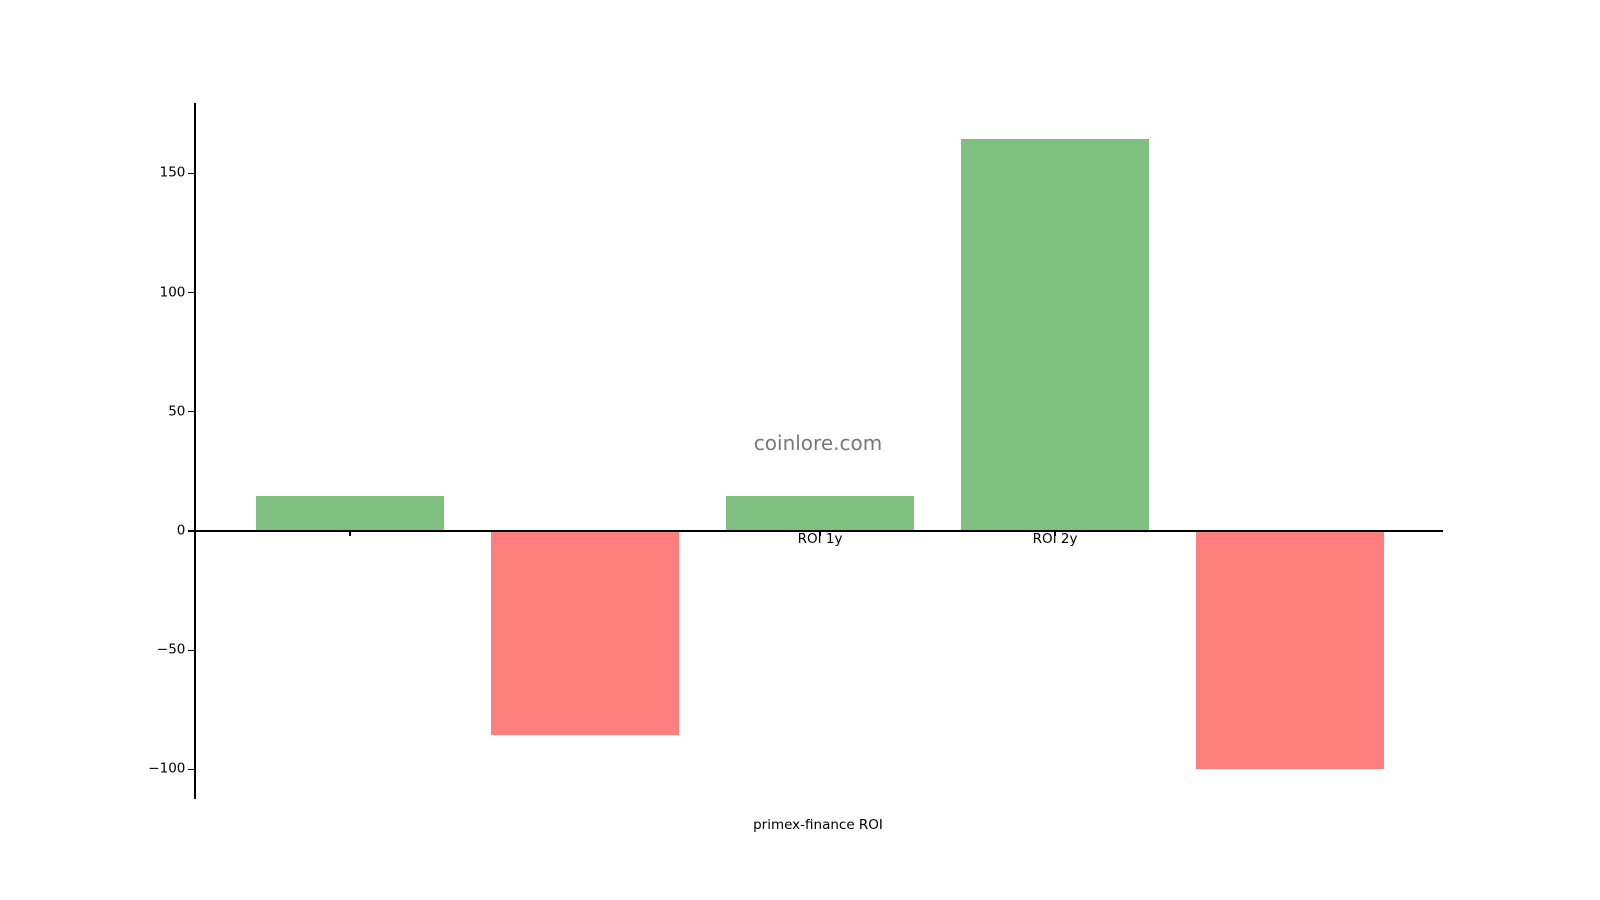 Image resolution: width=1600 pixels, height=900 pixels. Describe the element at coordinates (172, 291) in the screenshot. I see `y-axis-tick-label: 100` at that location.